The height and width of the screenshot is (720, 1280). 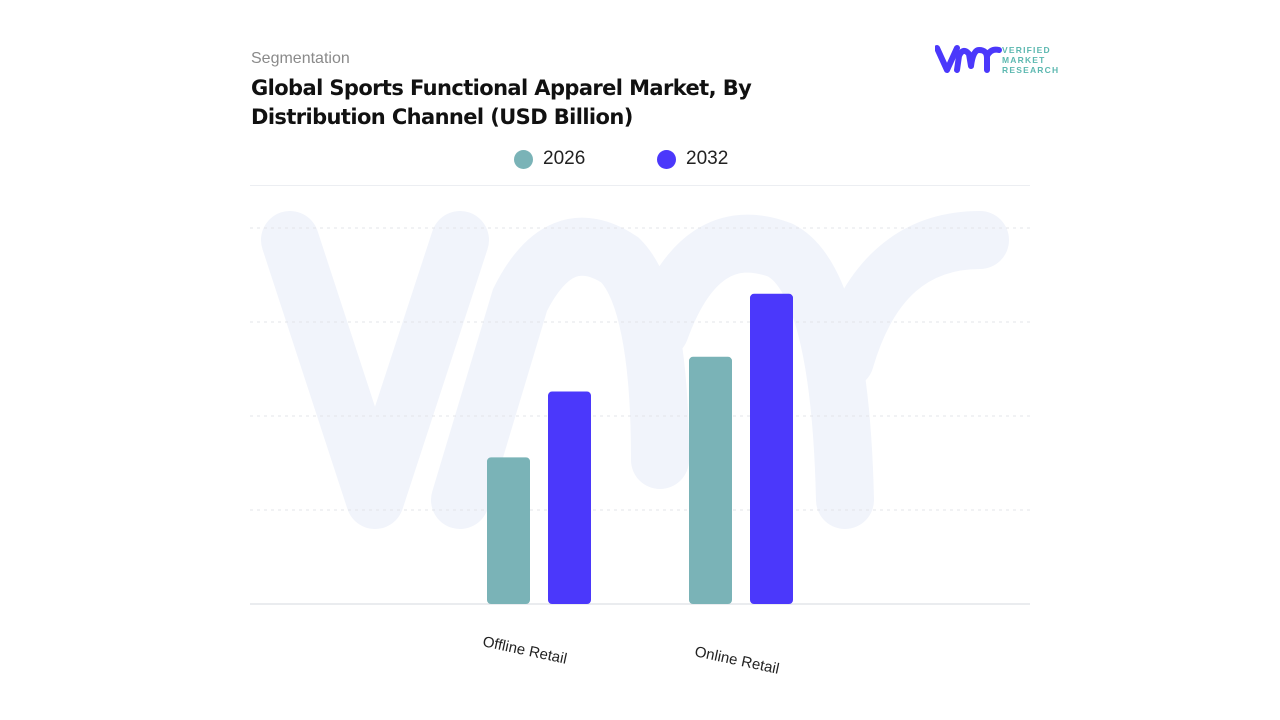 I want to click on segmentation-label: Segmentation, so click(x=300, y=58).